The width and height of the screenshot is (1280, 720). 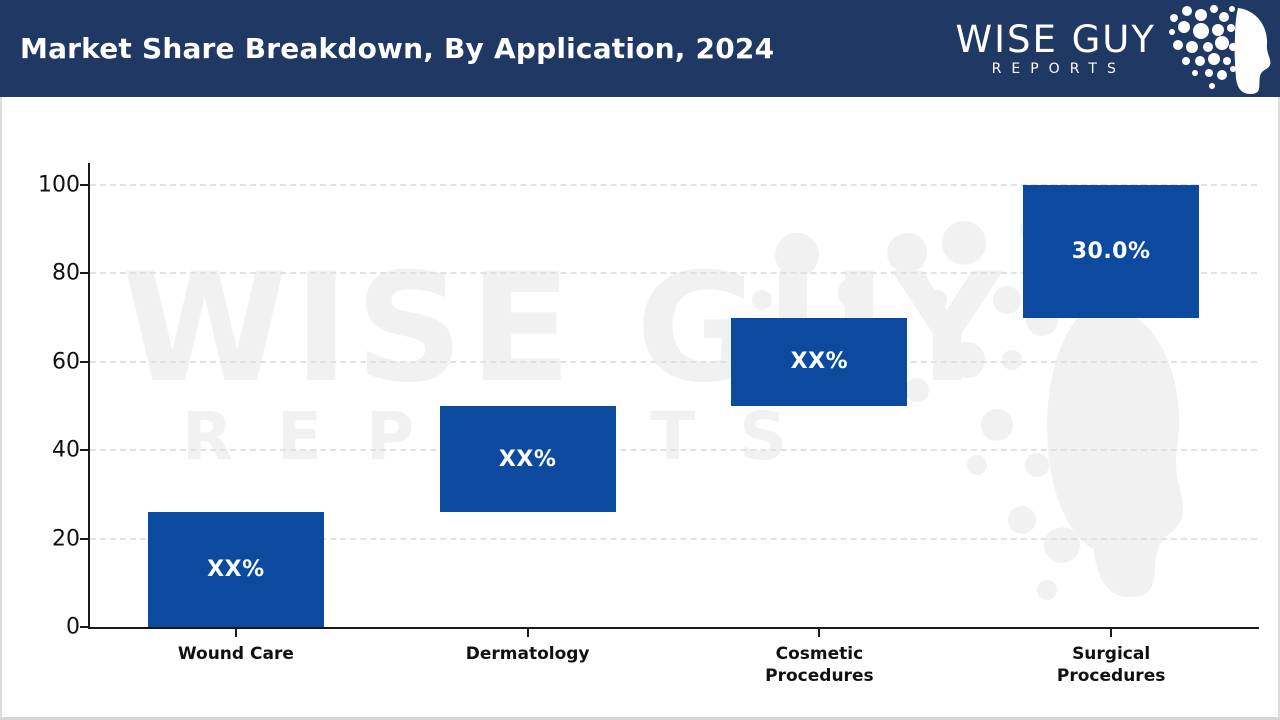 I want to click on wise-guy-reports-logo: WISE GUY REPORTS, so click(x=1118, y=49).